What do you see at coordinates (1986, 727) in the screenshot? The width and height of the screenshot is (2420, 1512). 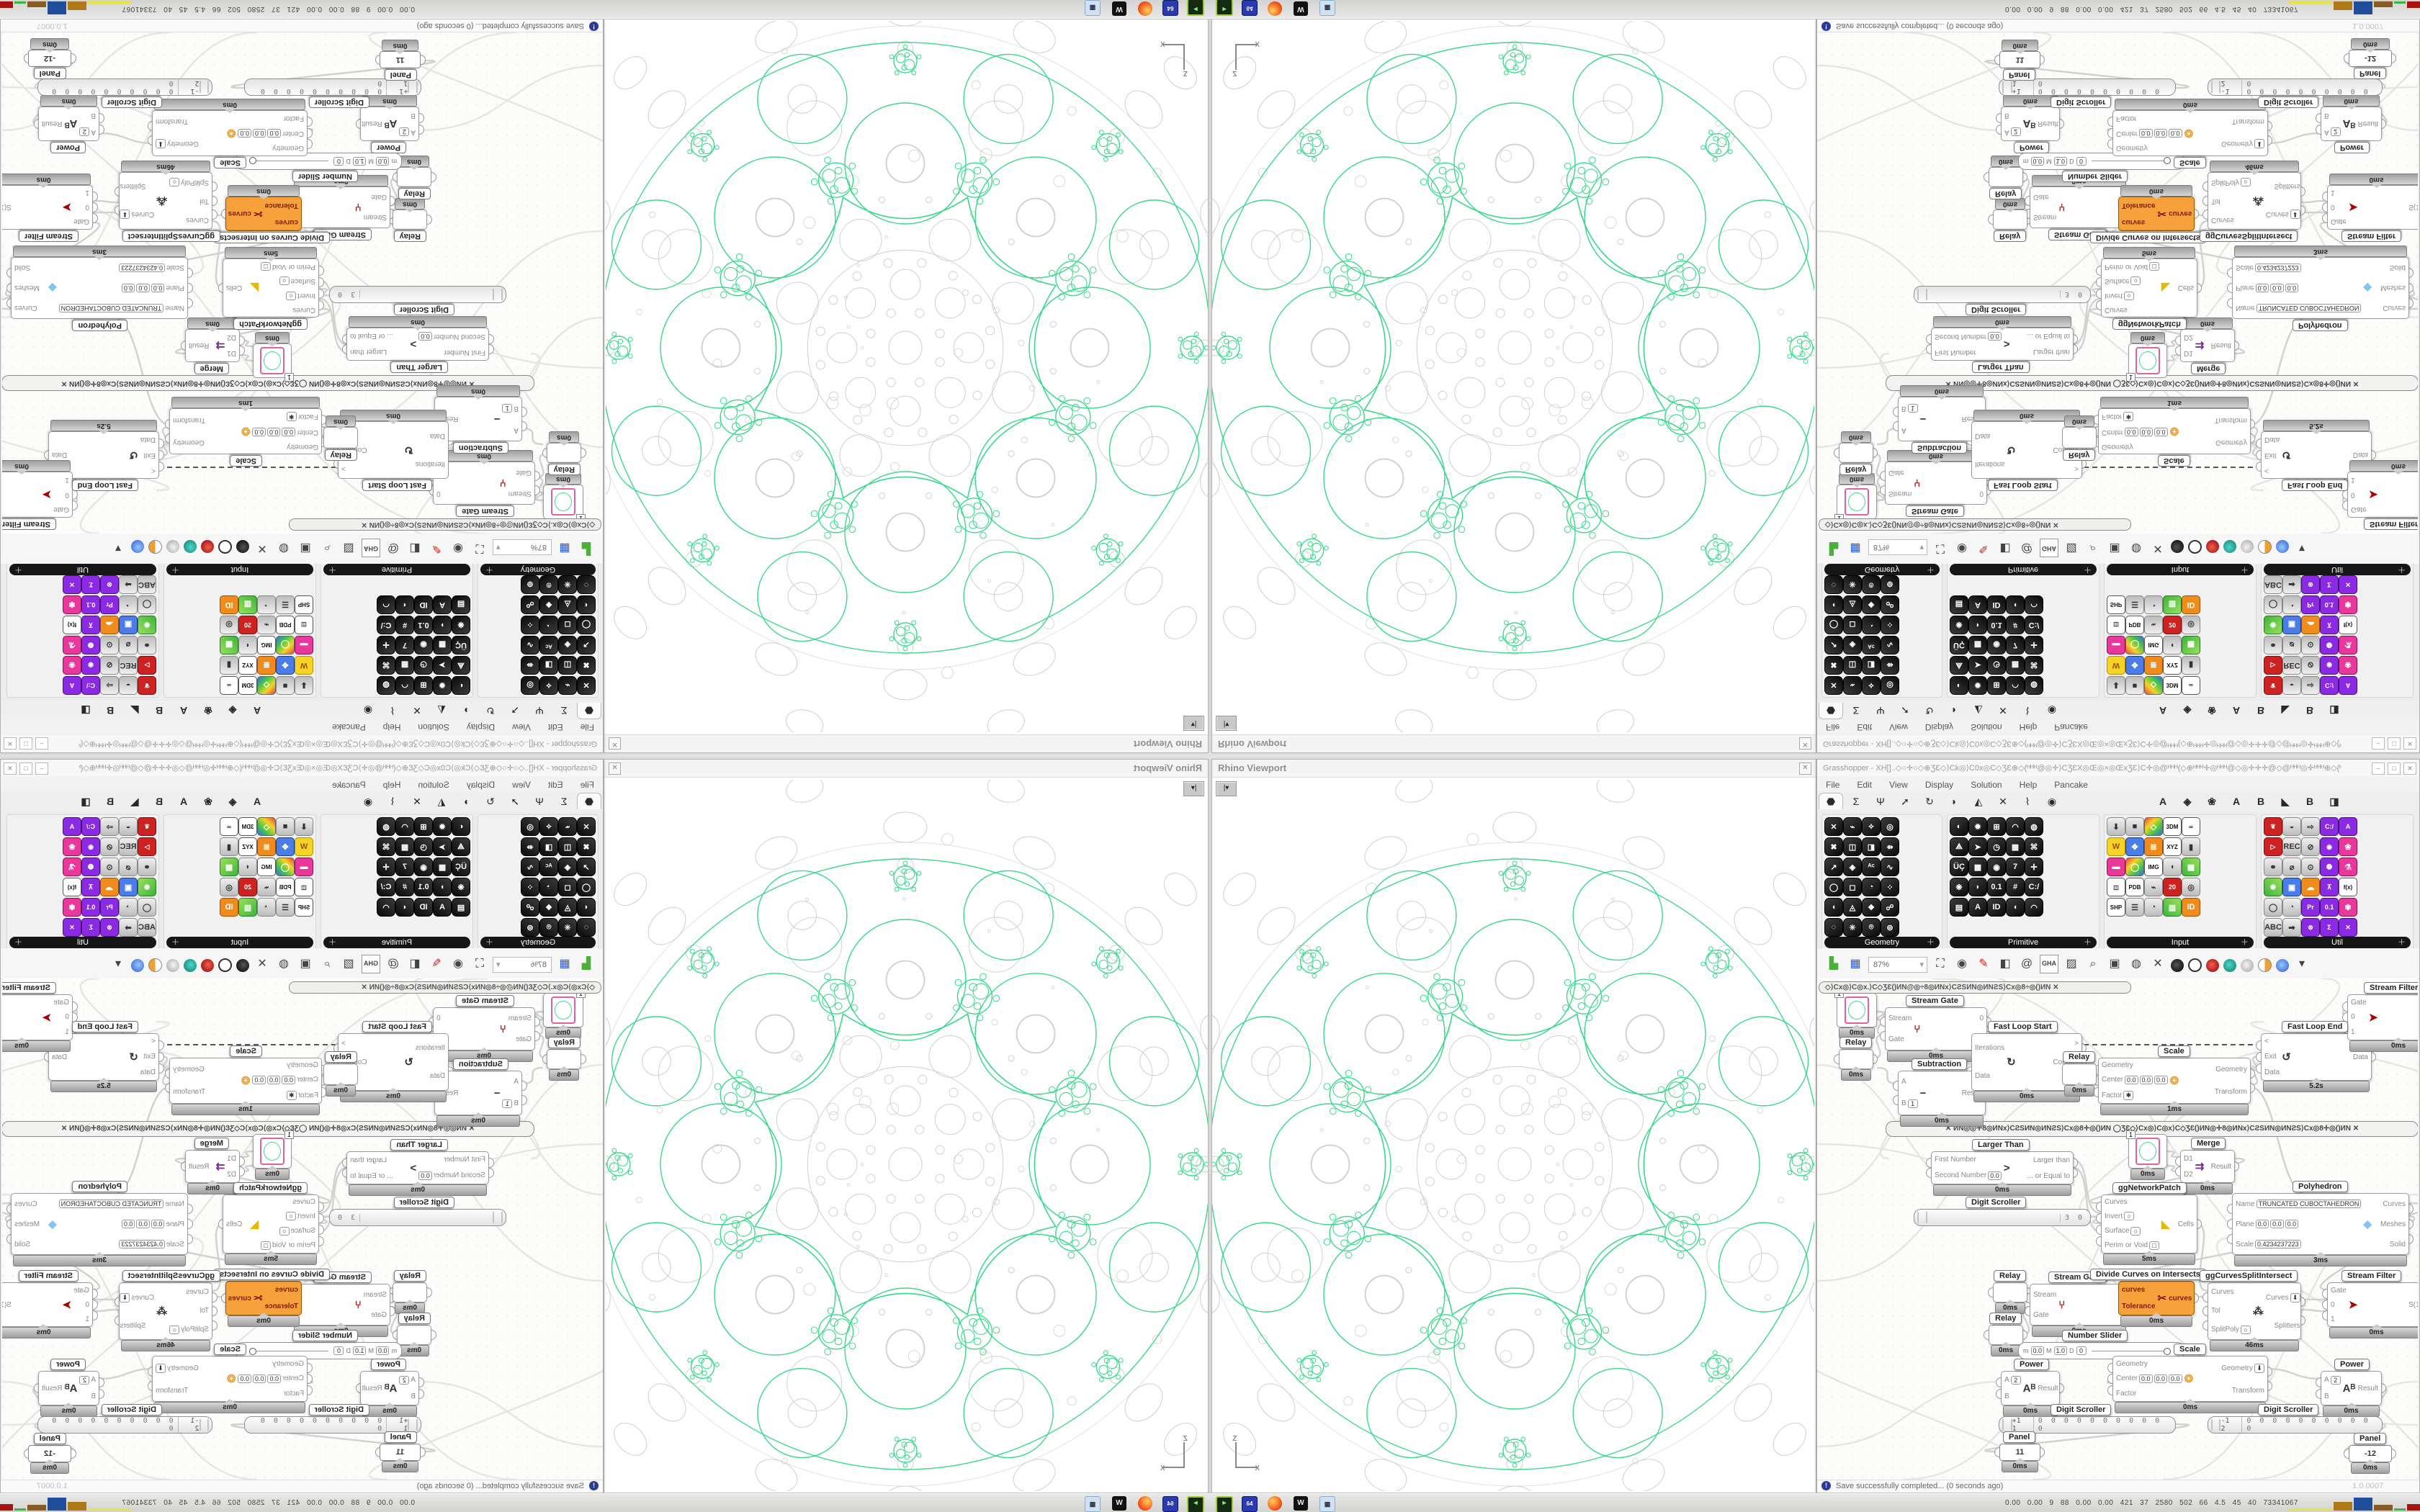 I see `menu-solution: Solution` at bounding box center [1986, 727].